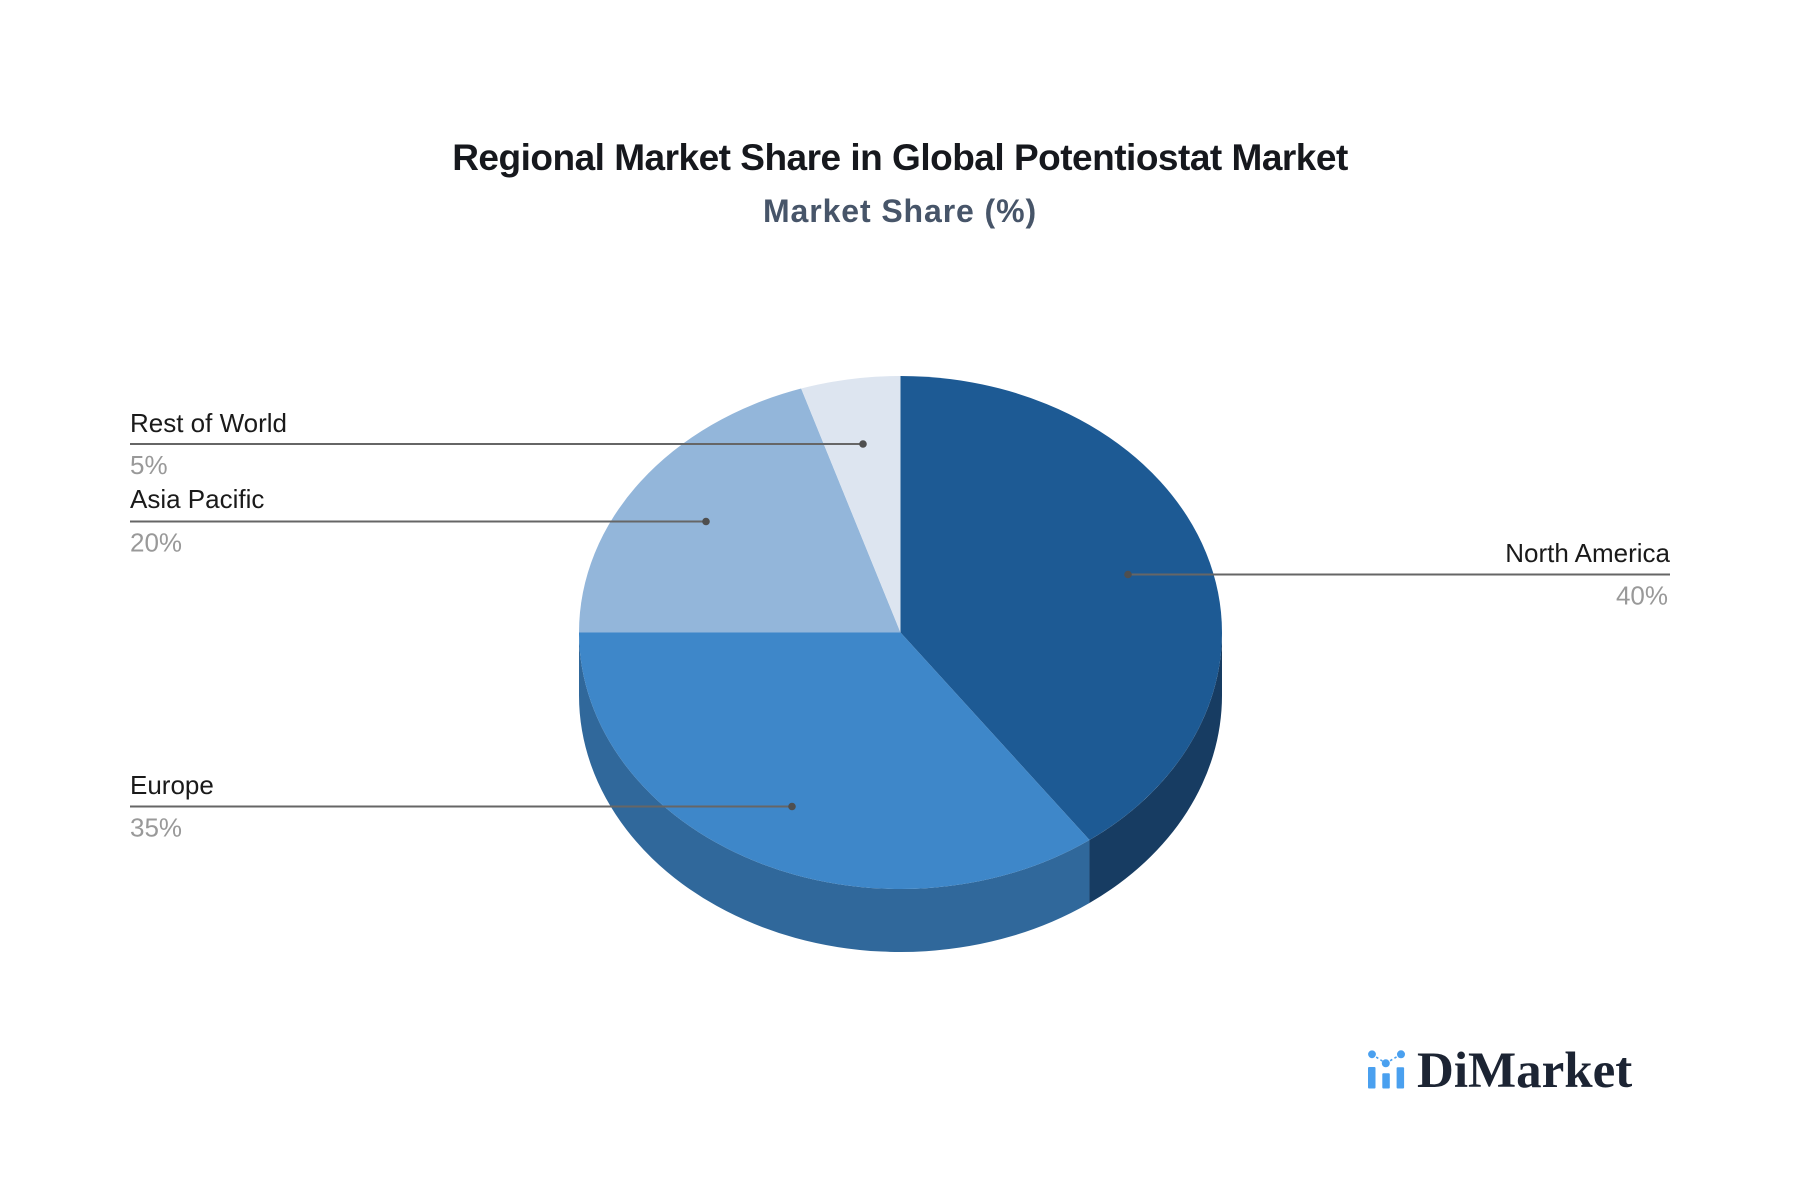 The height and width of the screenshot is (1196, 1800). What do you see at coordinates (149, 465) in the screenshot?
I see `svg-text: 5%` at bounding box center [149, 465].